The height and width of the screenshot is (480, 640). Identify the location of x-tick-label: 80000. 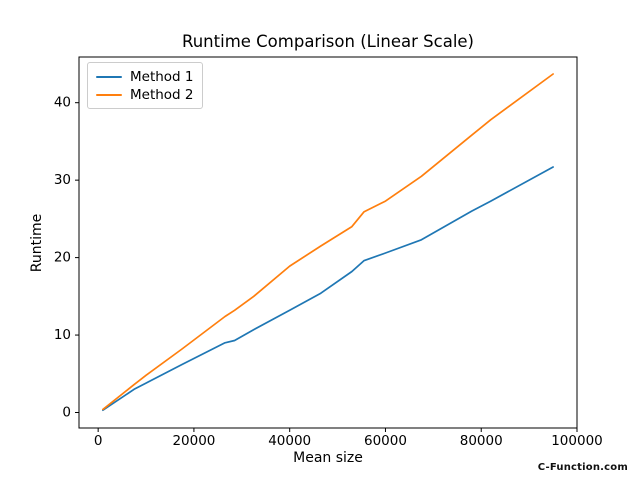
(481, 441).